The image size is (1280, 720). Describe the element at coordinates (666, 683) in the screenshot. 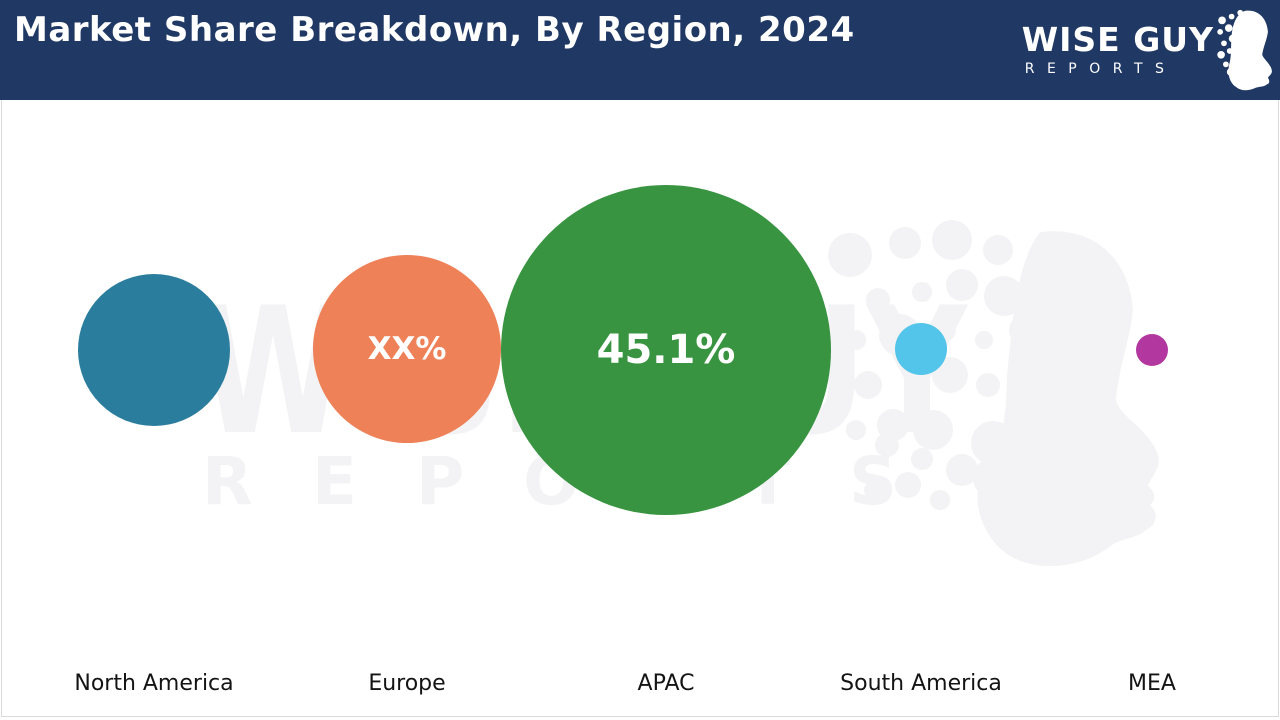

I see `category-label-apac: APAC` at that location.